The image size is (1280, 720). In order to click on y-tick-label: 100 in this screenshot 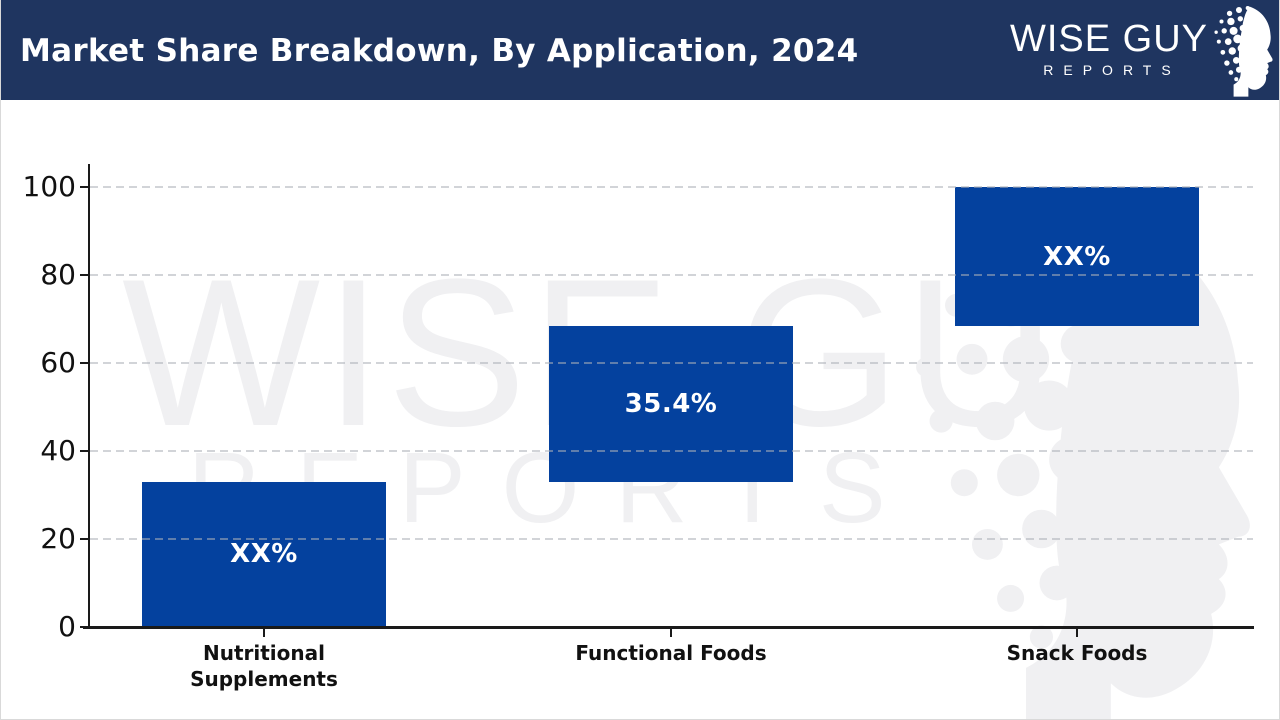, I will do `click(49, 186)`.